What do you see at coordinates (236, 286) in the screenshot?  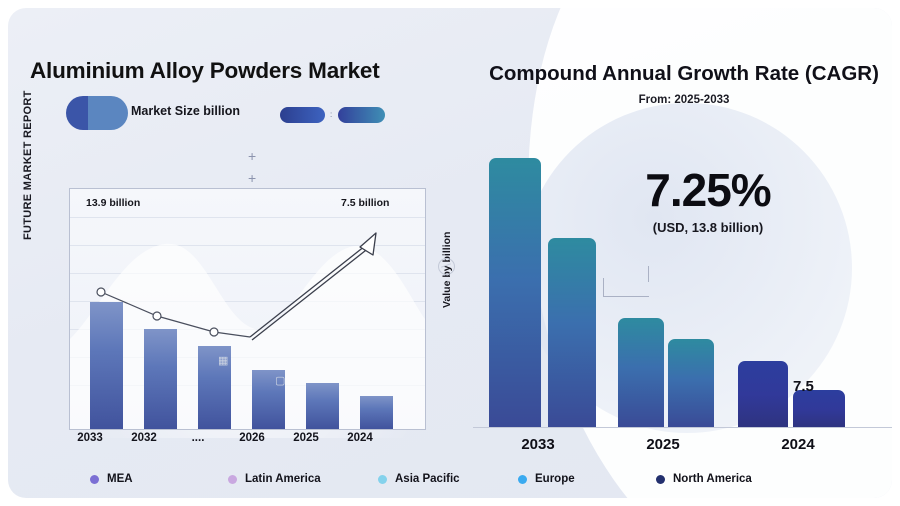 I see `trend-arrow-overlay` at bounding box center [236, 286].